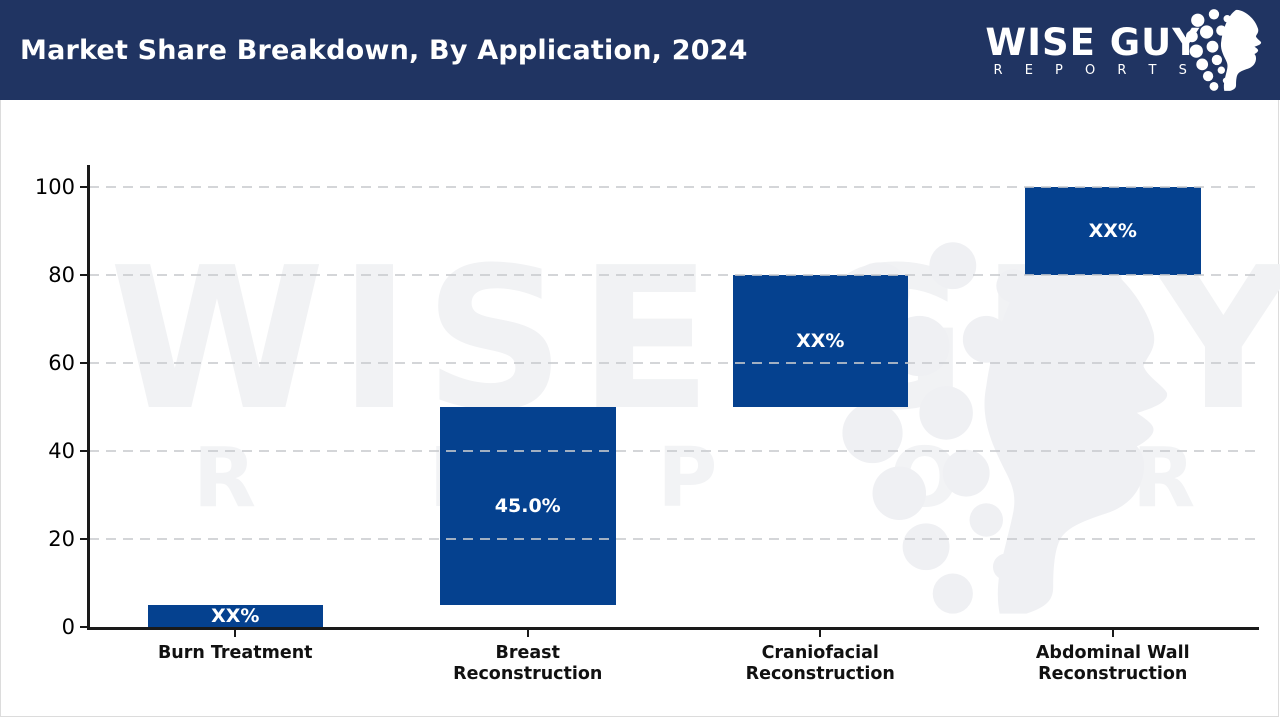 This screenshot has width=1280, height=720. I want to click on y-tick-label: 20, so click(61, 539).